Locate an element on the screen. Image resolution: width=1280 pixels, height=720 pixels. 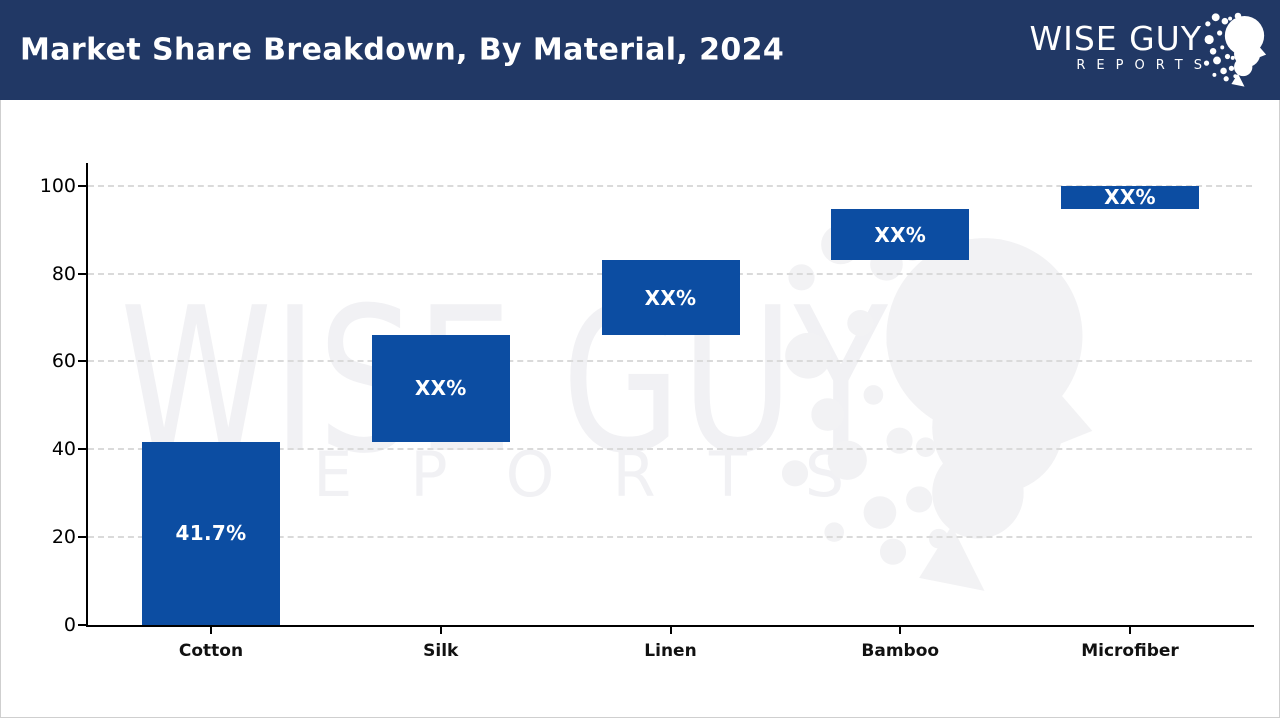
bar-value-label-microfiber: XX% is located at coordinates (1130, 197).